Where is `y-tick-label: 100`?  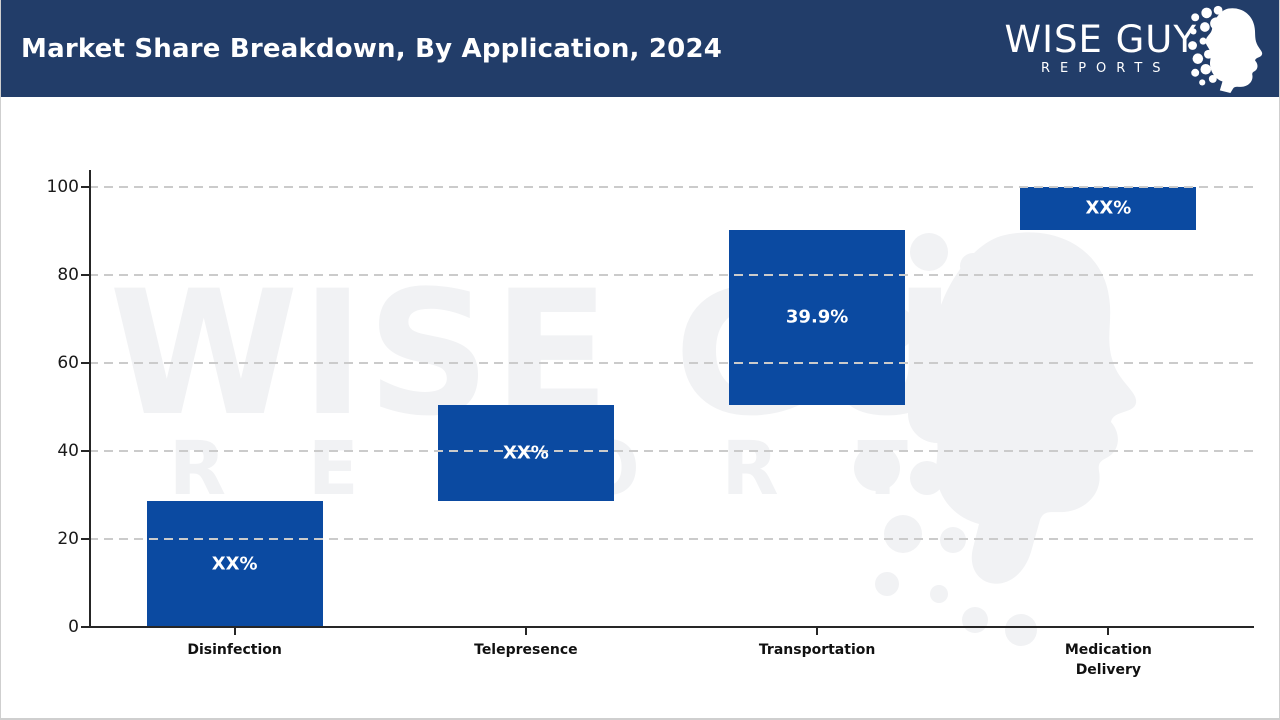
y-tick-label: 100 is located at coordinates (62, 187).